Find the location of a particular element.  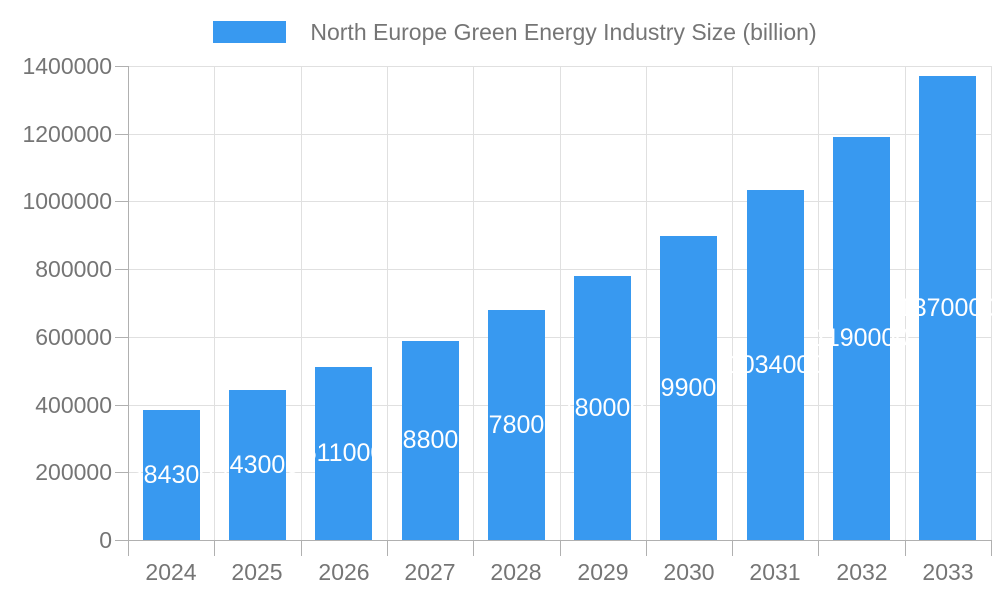

y-axis-label: 400000 is located at coordinates (73, 405).